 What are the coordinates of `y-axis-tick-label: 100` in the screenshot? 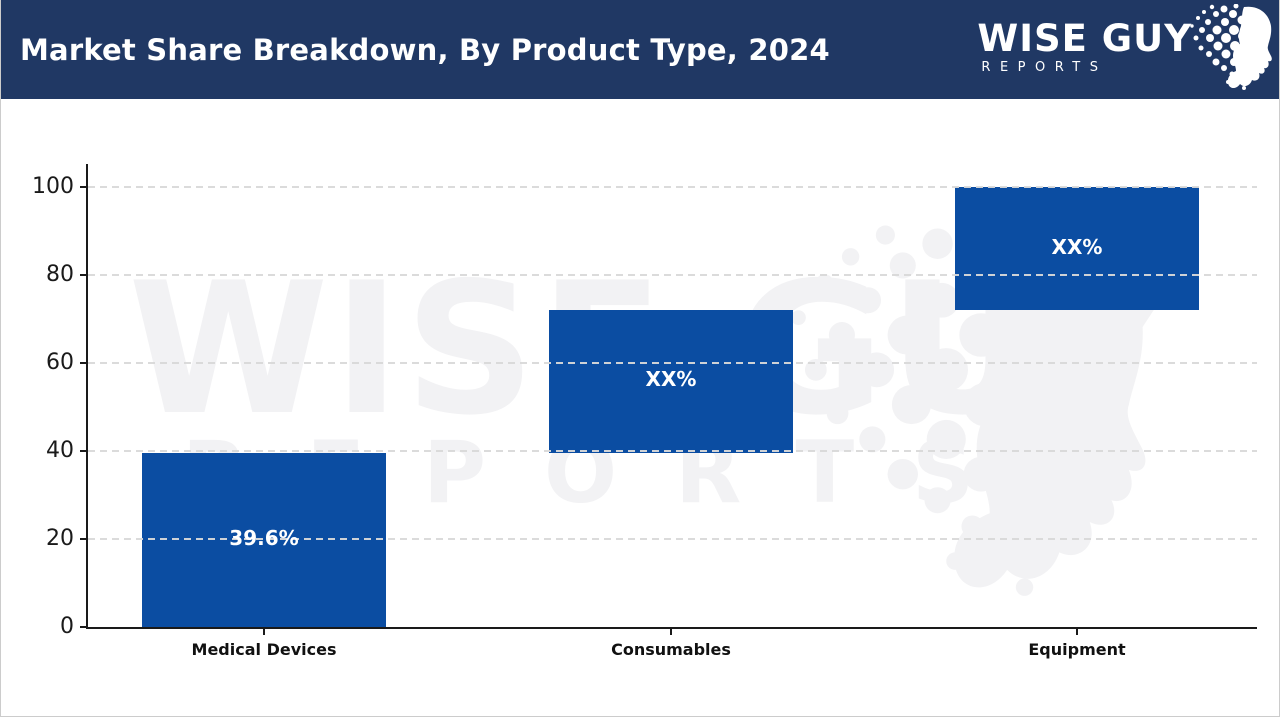 It's located at (53, 186).